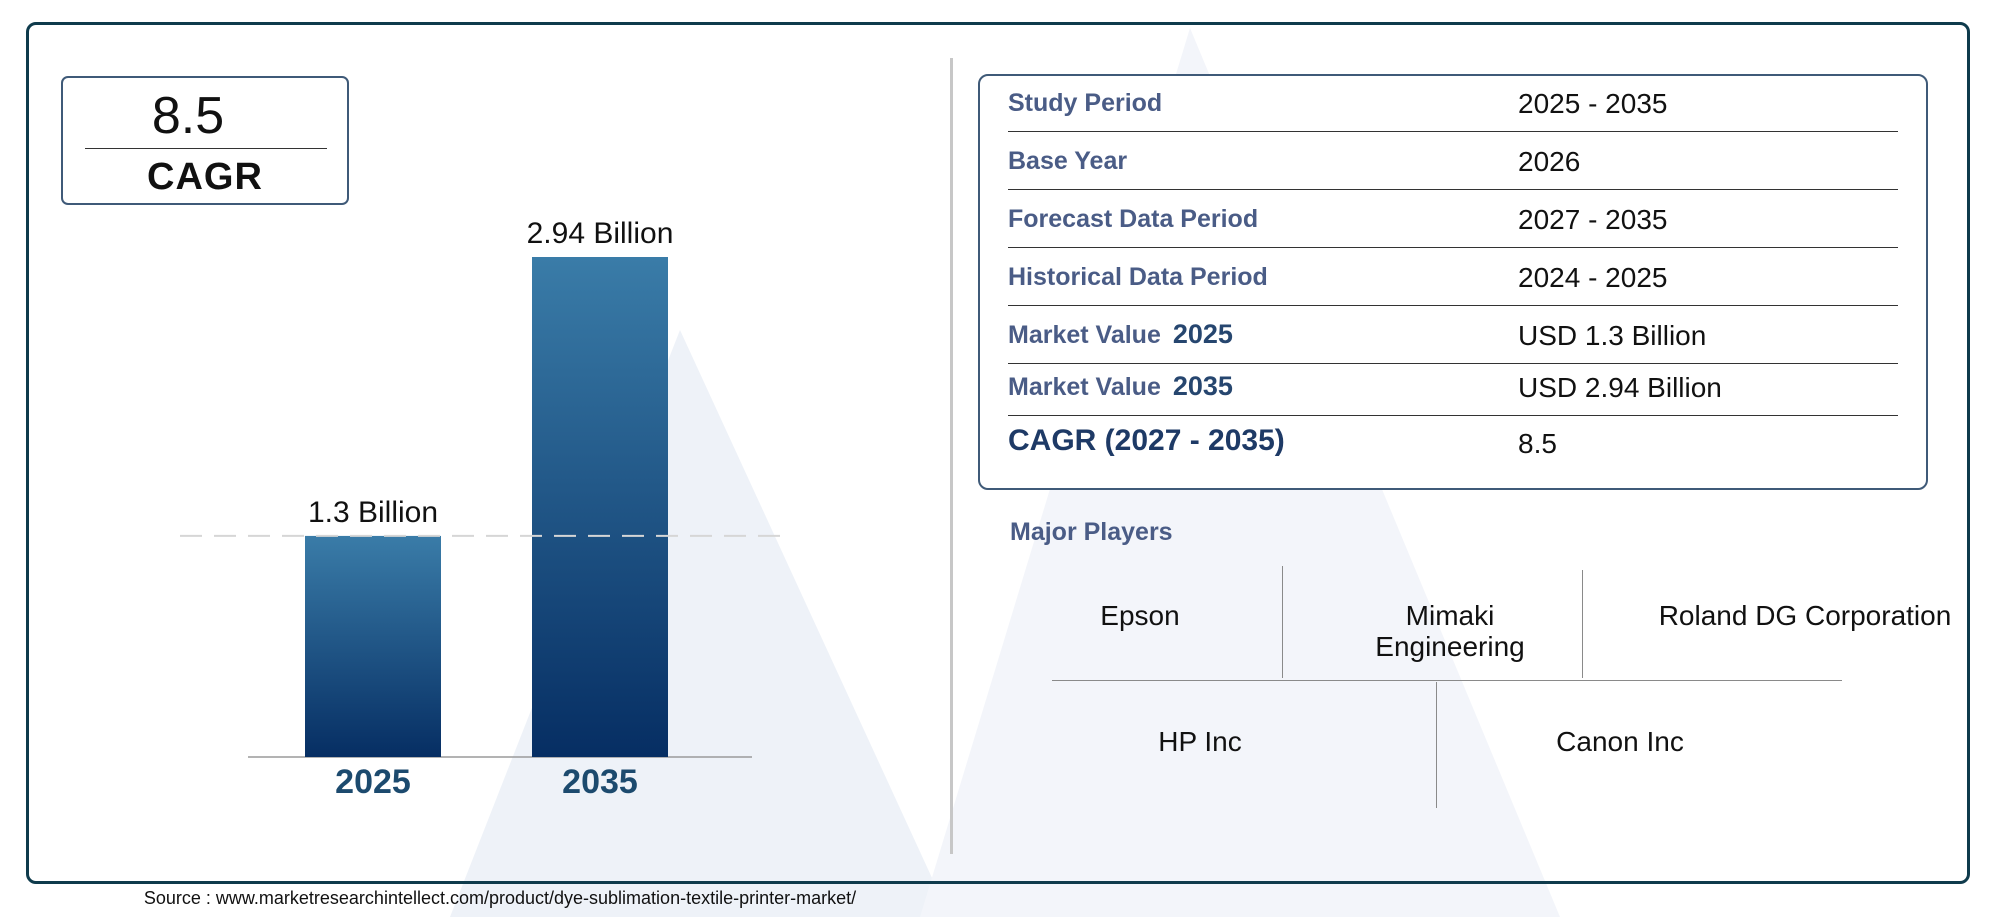  Describe the element at coordinates (600, 507) in the screenshot. I see `bar-2035` at that location.